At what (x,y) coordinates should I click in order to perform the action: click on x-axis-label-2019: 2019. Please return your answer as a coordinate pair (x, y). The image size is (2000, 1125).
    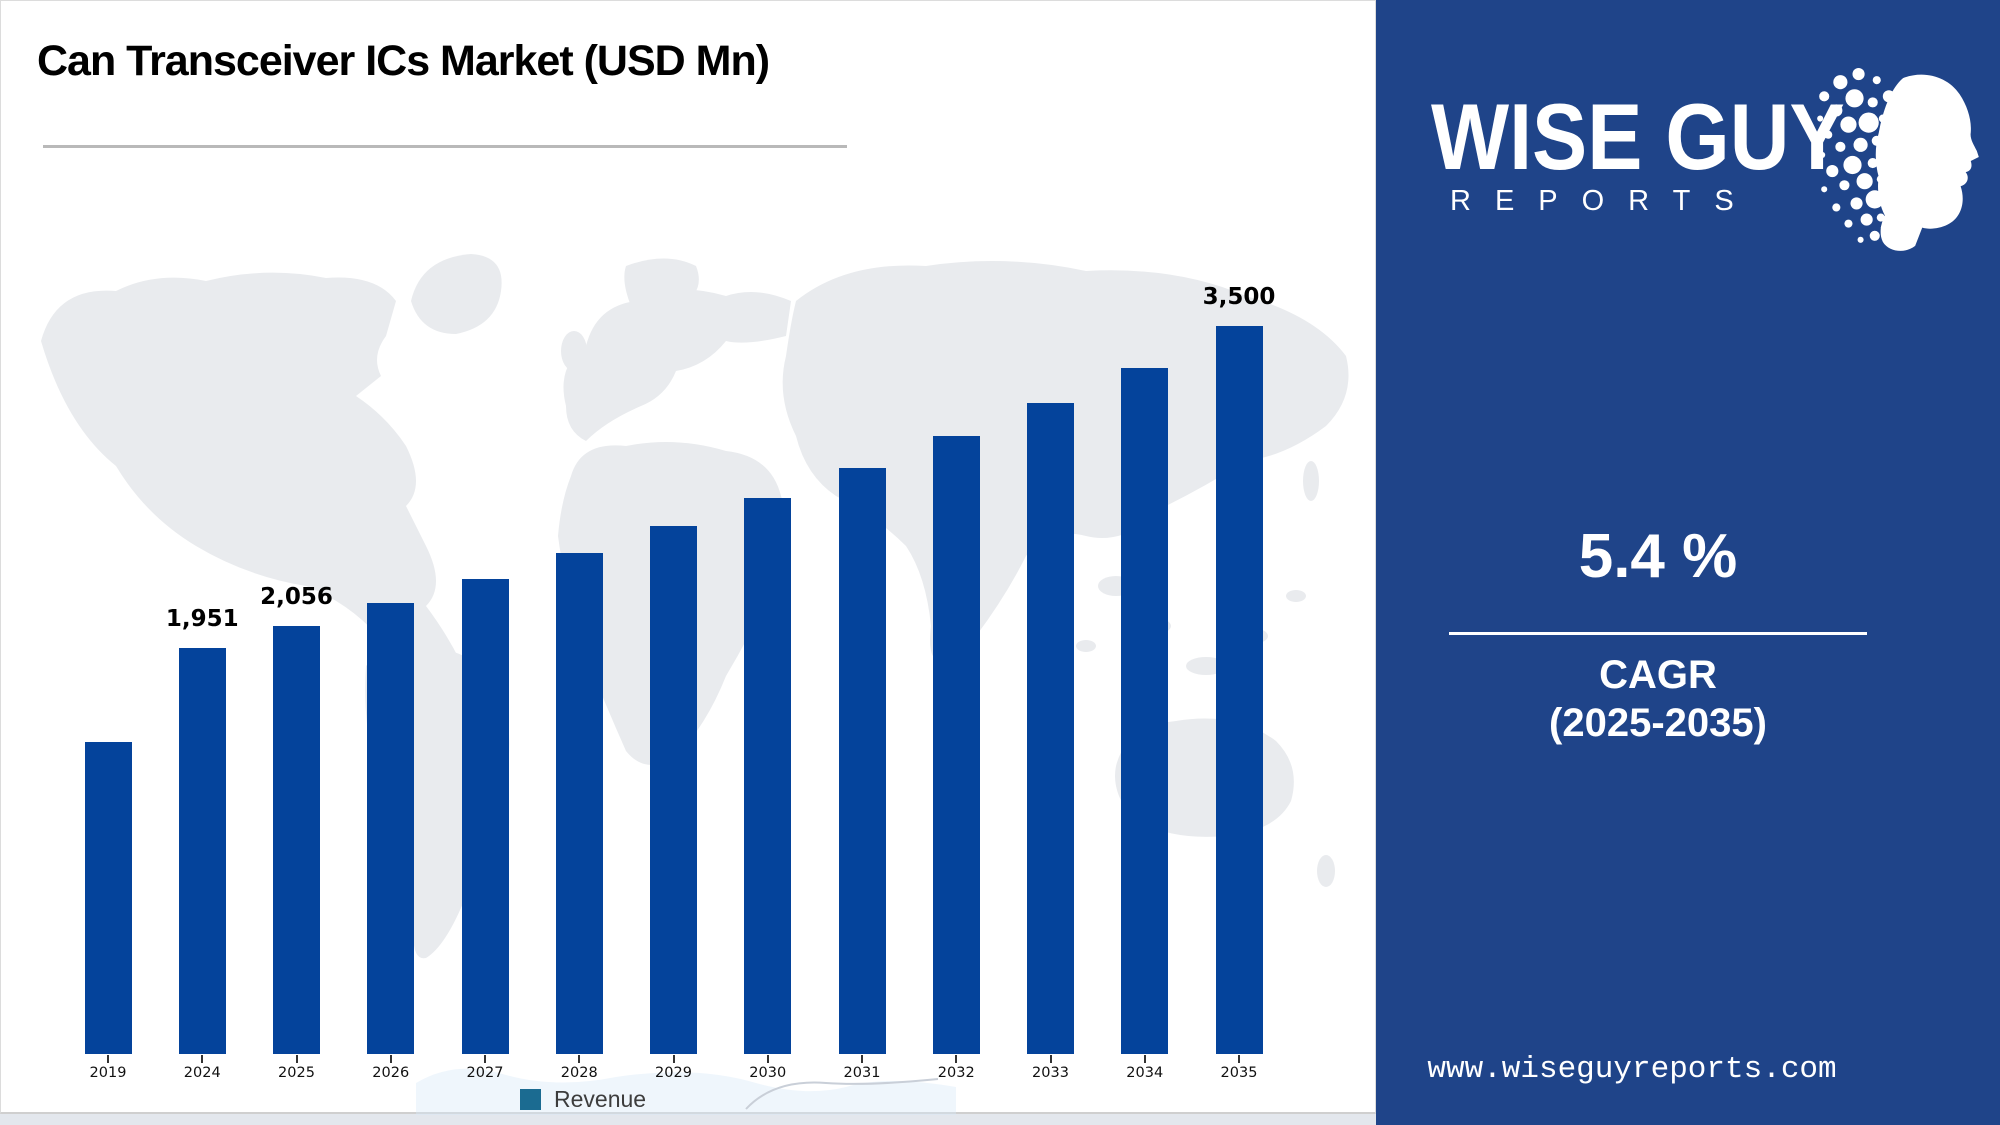
    Looking at the image, I should click on (108, 1073).